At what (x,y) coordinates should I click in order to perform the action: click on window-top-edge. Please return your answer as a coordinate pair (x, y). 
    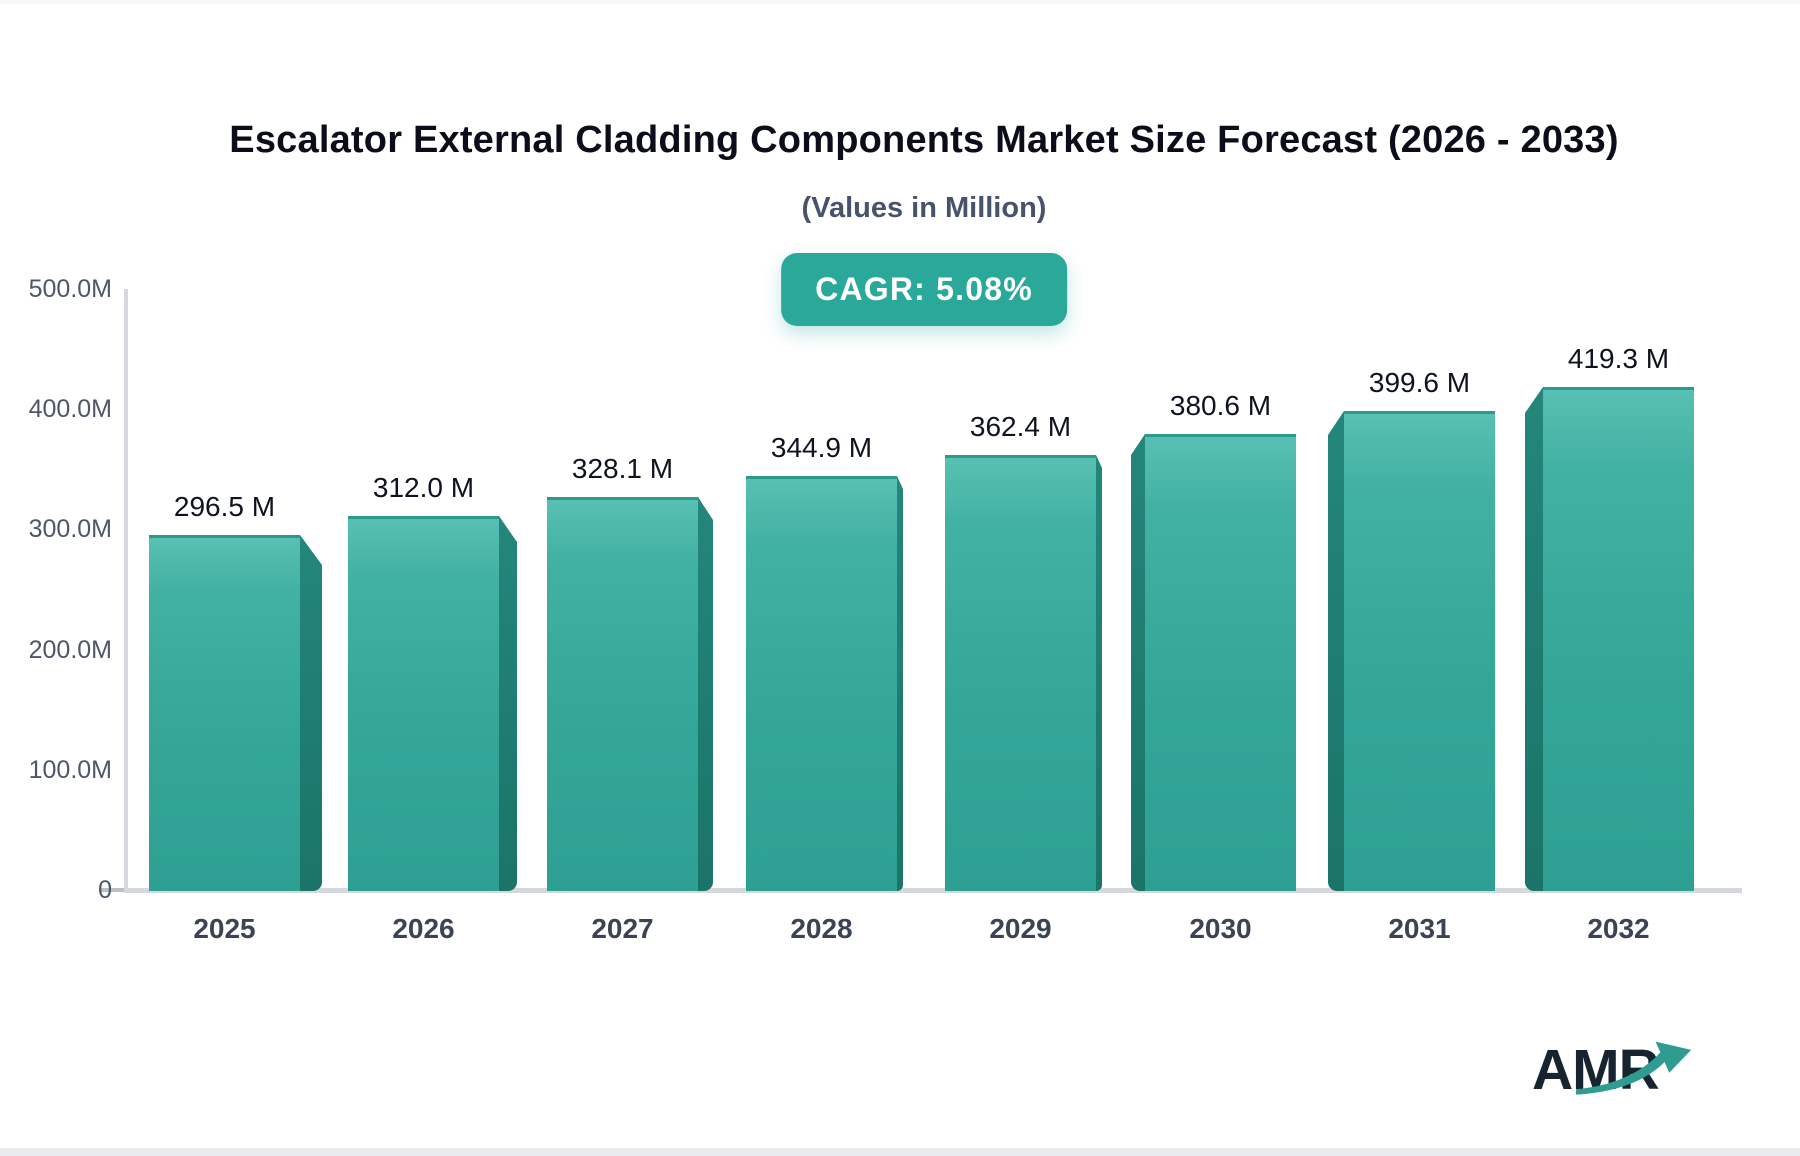
    Looking at the image, I should click on (900, 2).